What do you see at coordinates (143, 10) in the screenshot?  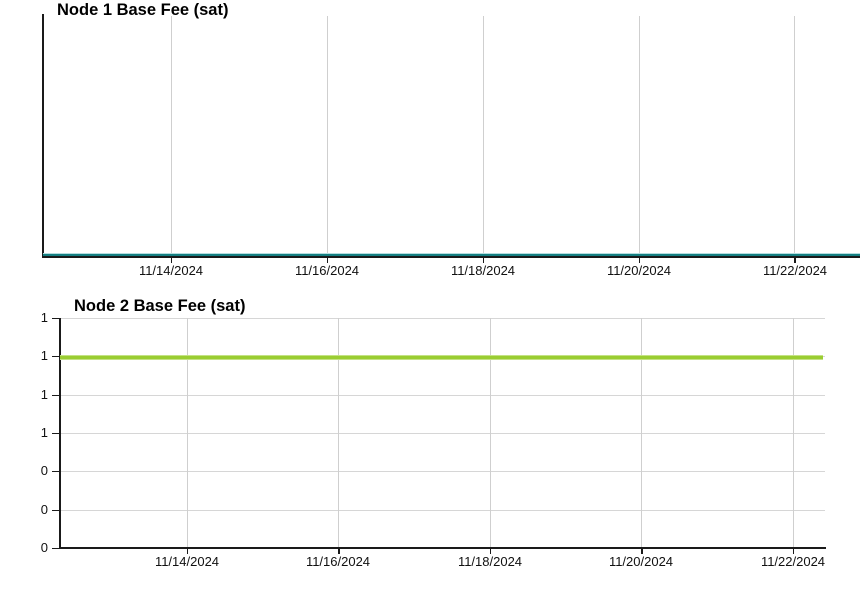 I see `chart-title: Node 1 Base Fee (sat)` at bounding box center [143, 10].